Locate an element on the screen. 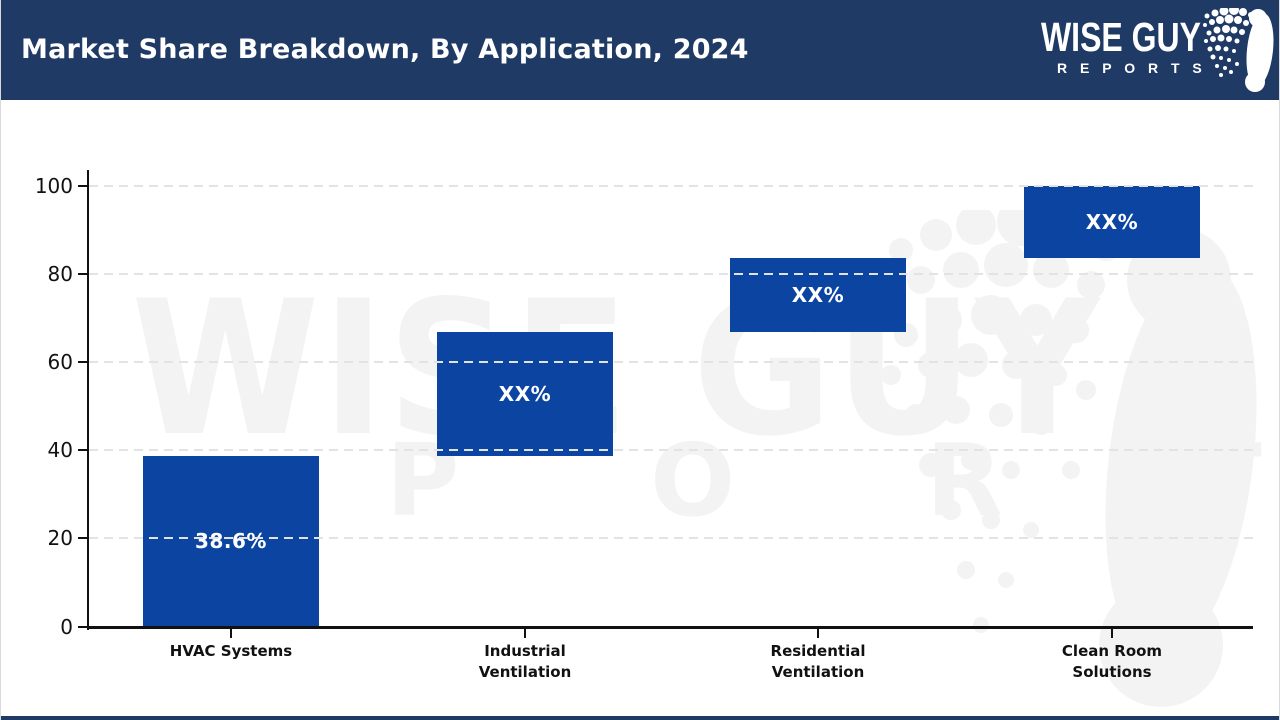  y-tick-label-100: 100 is located at coordinates (53, 185).